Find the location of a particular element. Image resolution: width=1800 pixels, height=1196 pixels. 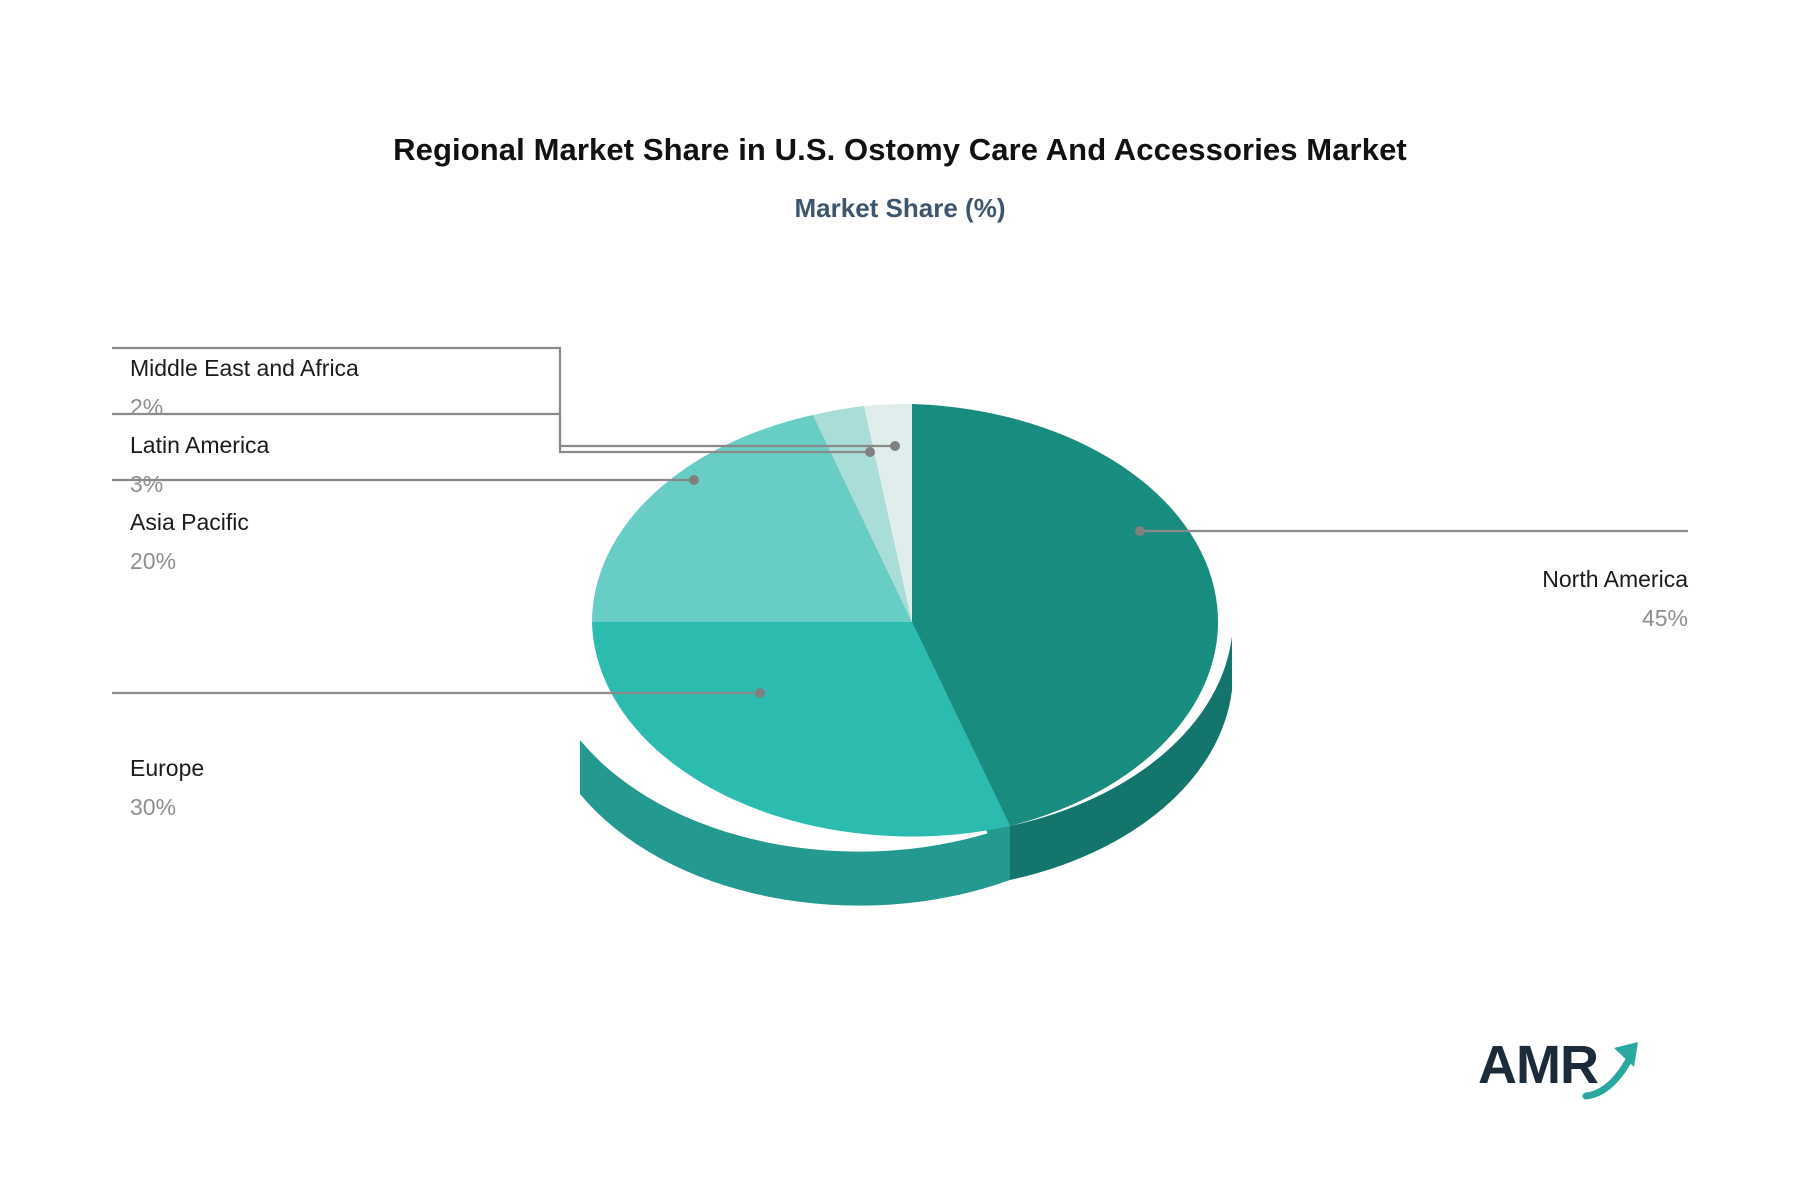

amr-logo: AMR is located at coordinates (1569, 1066).